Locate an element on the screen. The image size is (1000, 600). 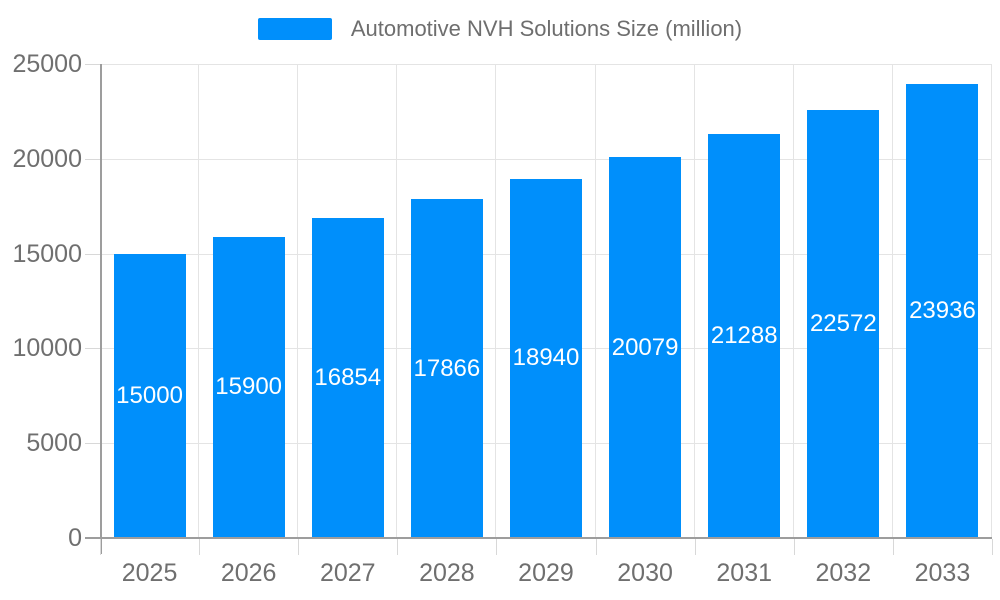
bar-value-label: 15900 is located at coordinates (249, 387).